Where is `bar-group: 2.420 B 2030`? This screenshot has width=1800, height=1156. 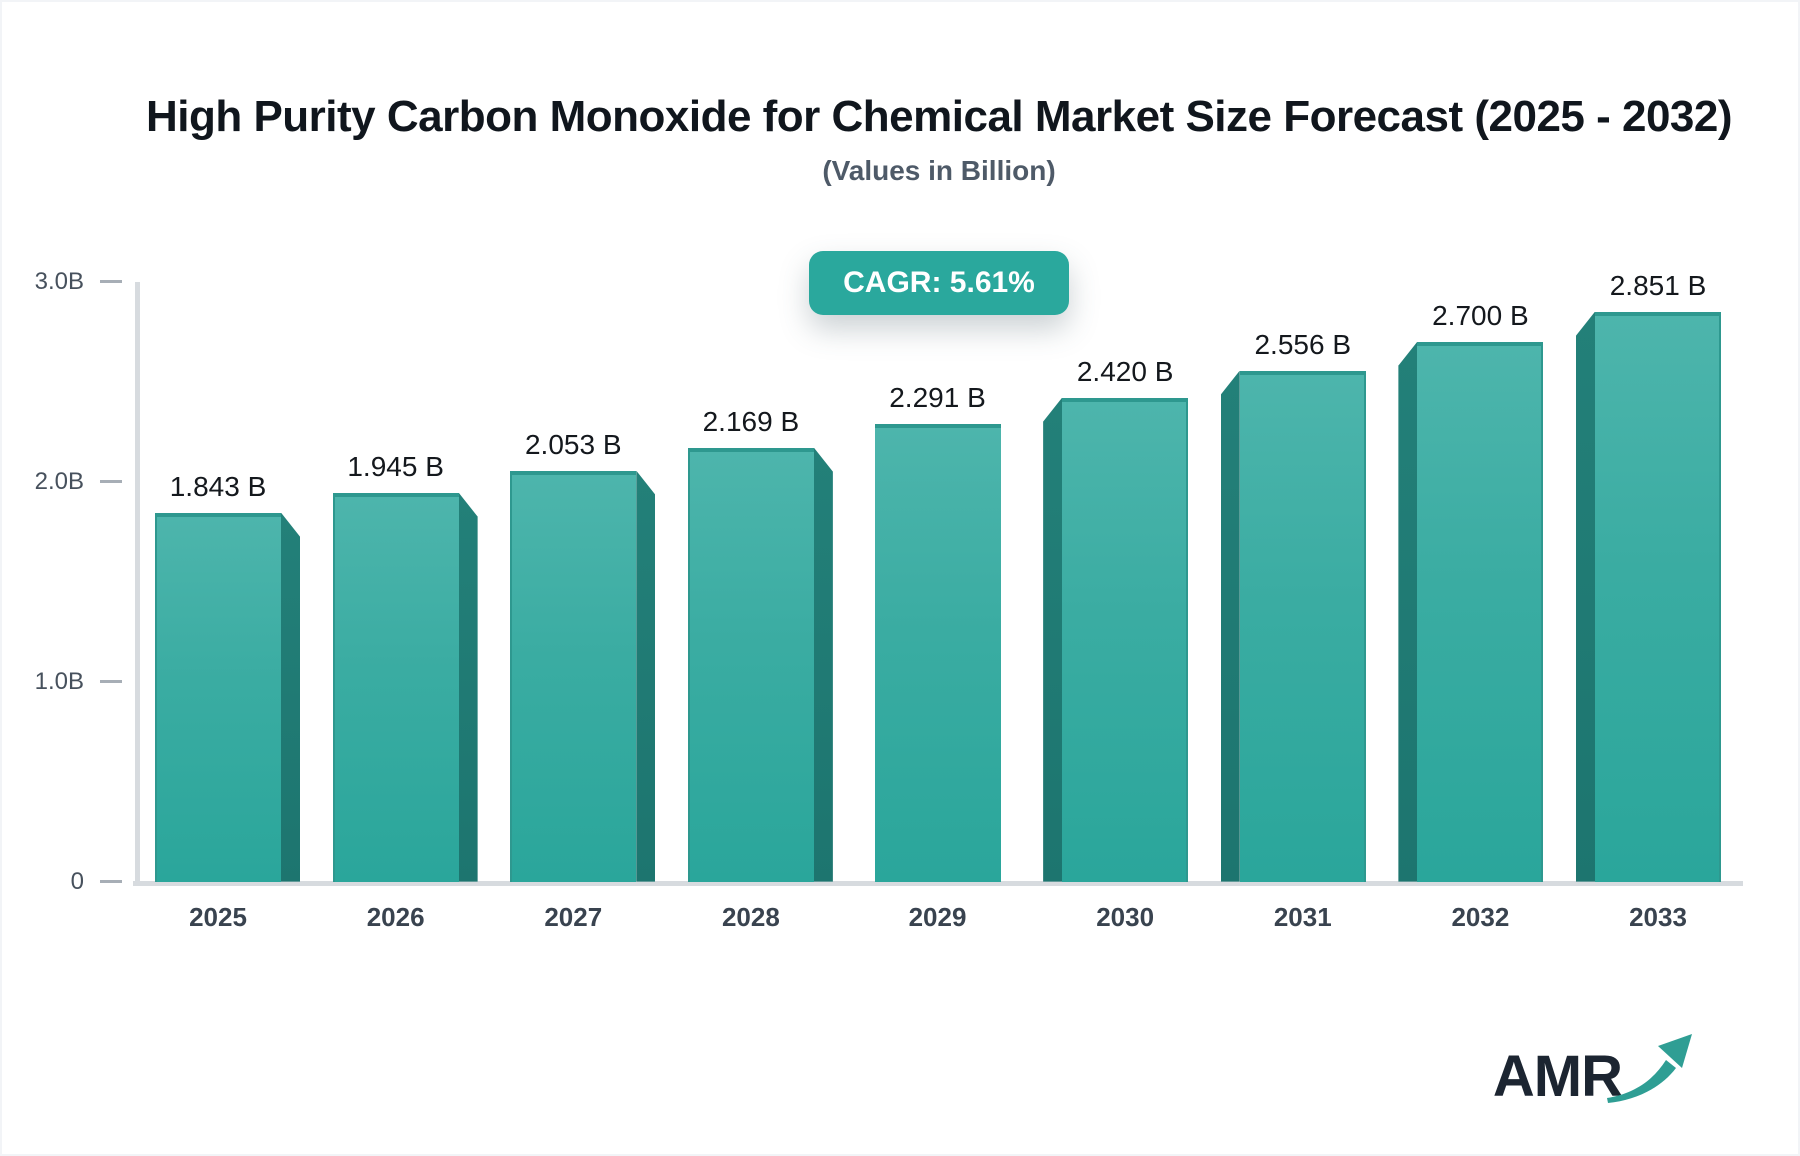 bar-group: 2.420 B 2030 is located at coordinates (1116, 644).